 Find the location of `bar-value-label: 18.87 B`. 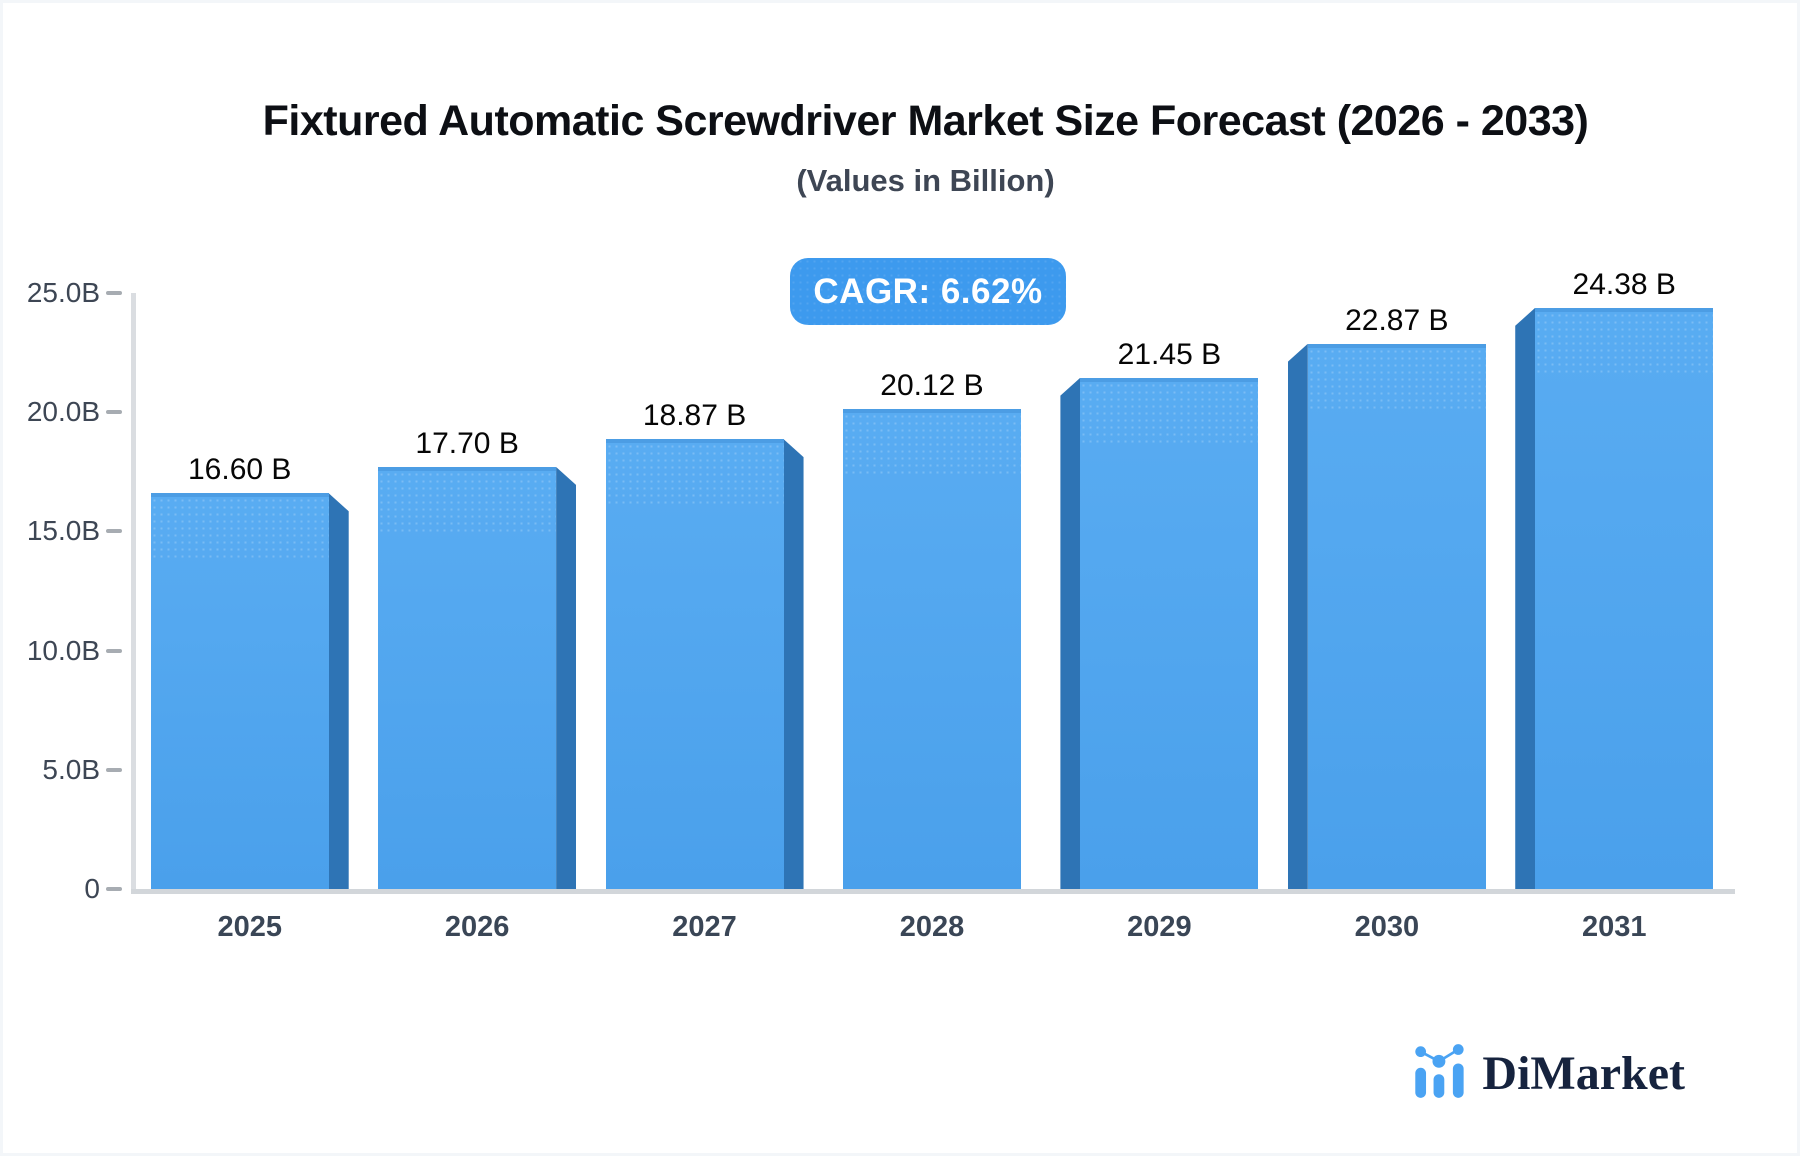

bar-value-label: 18.87 B is located at coordinates (694, 416).